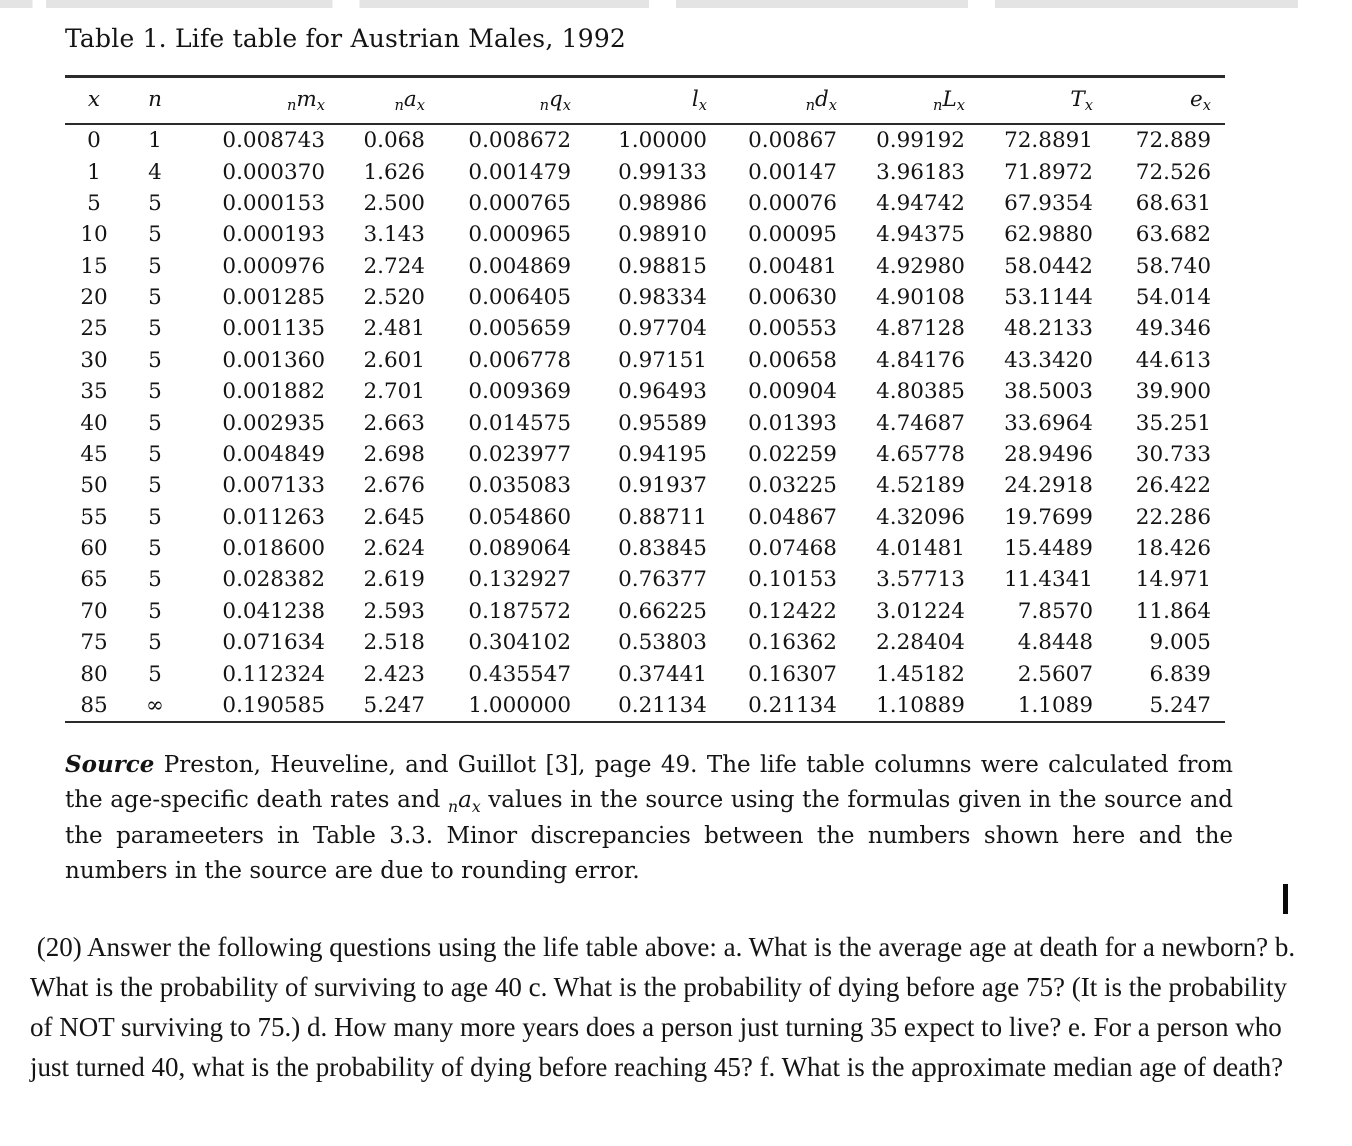 This screenshot has height=1146, width=1352. Describe the element at coordinates (1048, 486) in the screenshot. I see `table-cell: 24.2918` at that location.